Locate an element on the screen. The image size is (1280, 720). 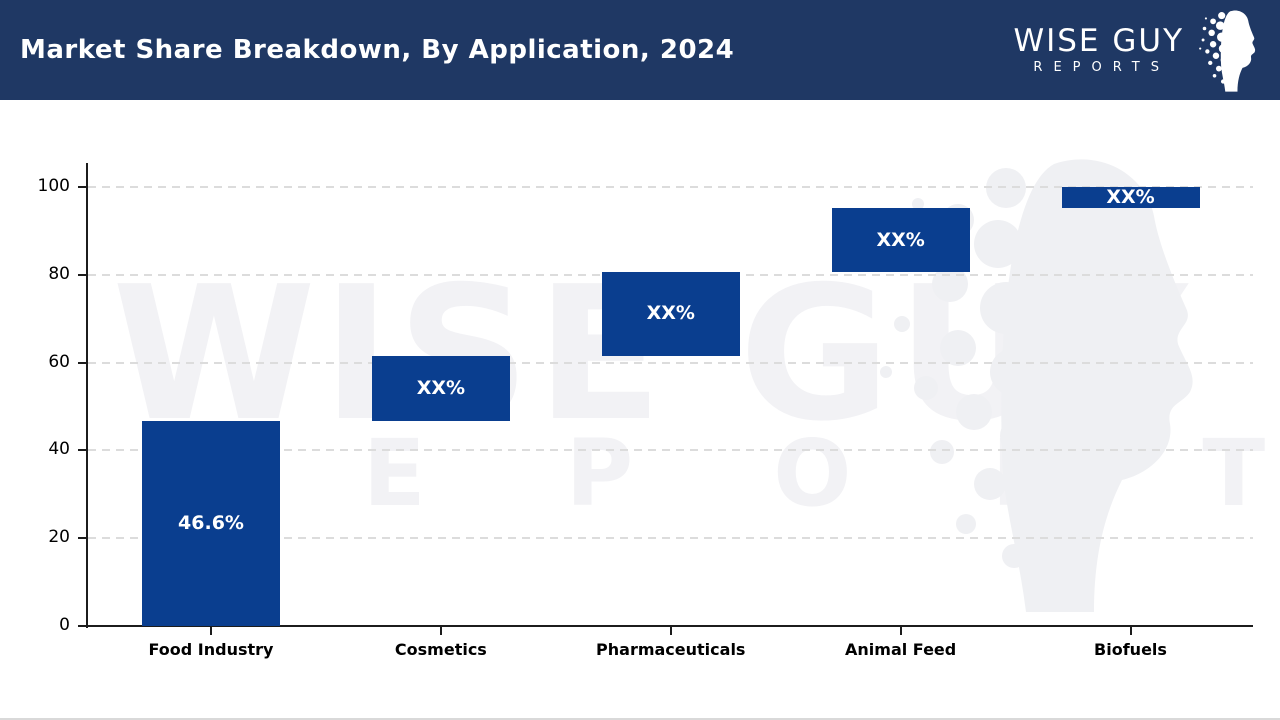
x-axis-label-biofuels: Biofuels is located at coordinates (1130, 649).